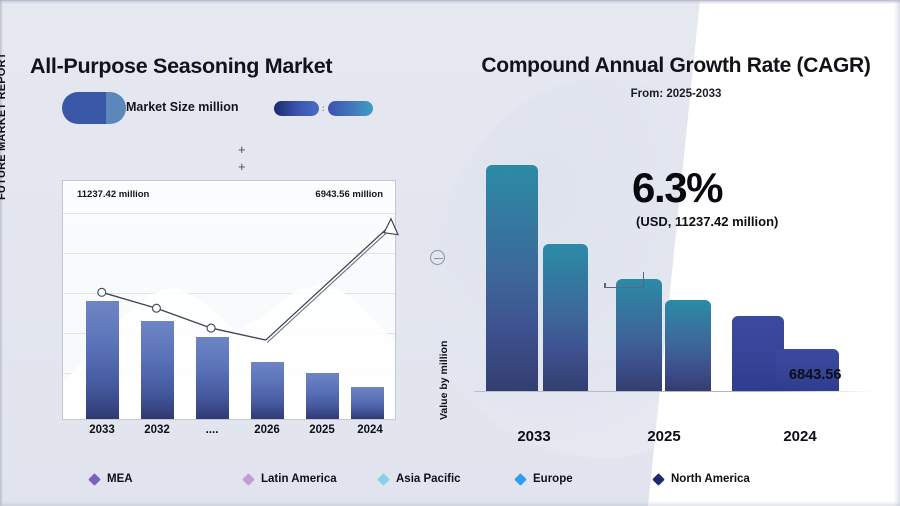  Describe the element at coordinates (800, 436) in the screenshot. I see `right-xtick-2: 2024` at that location.